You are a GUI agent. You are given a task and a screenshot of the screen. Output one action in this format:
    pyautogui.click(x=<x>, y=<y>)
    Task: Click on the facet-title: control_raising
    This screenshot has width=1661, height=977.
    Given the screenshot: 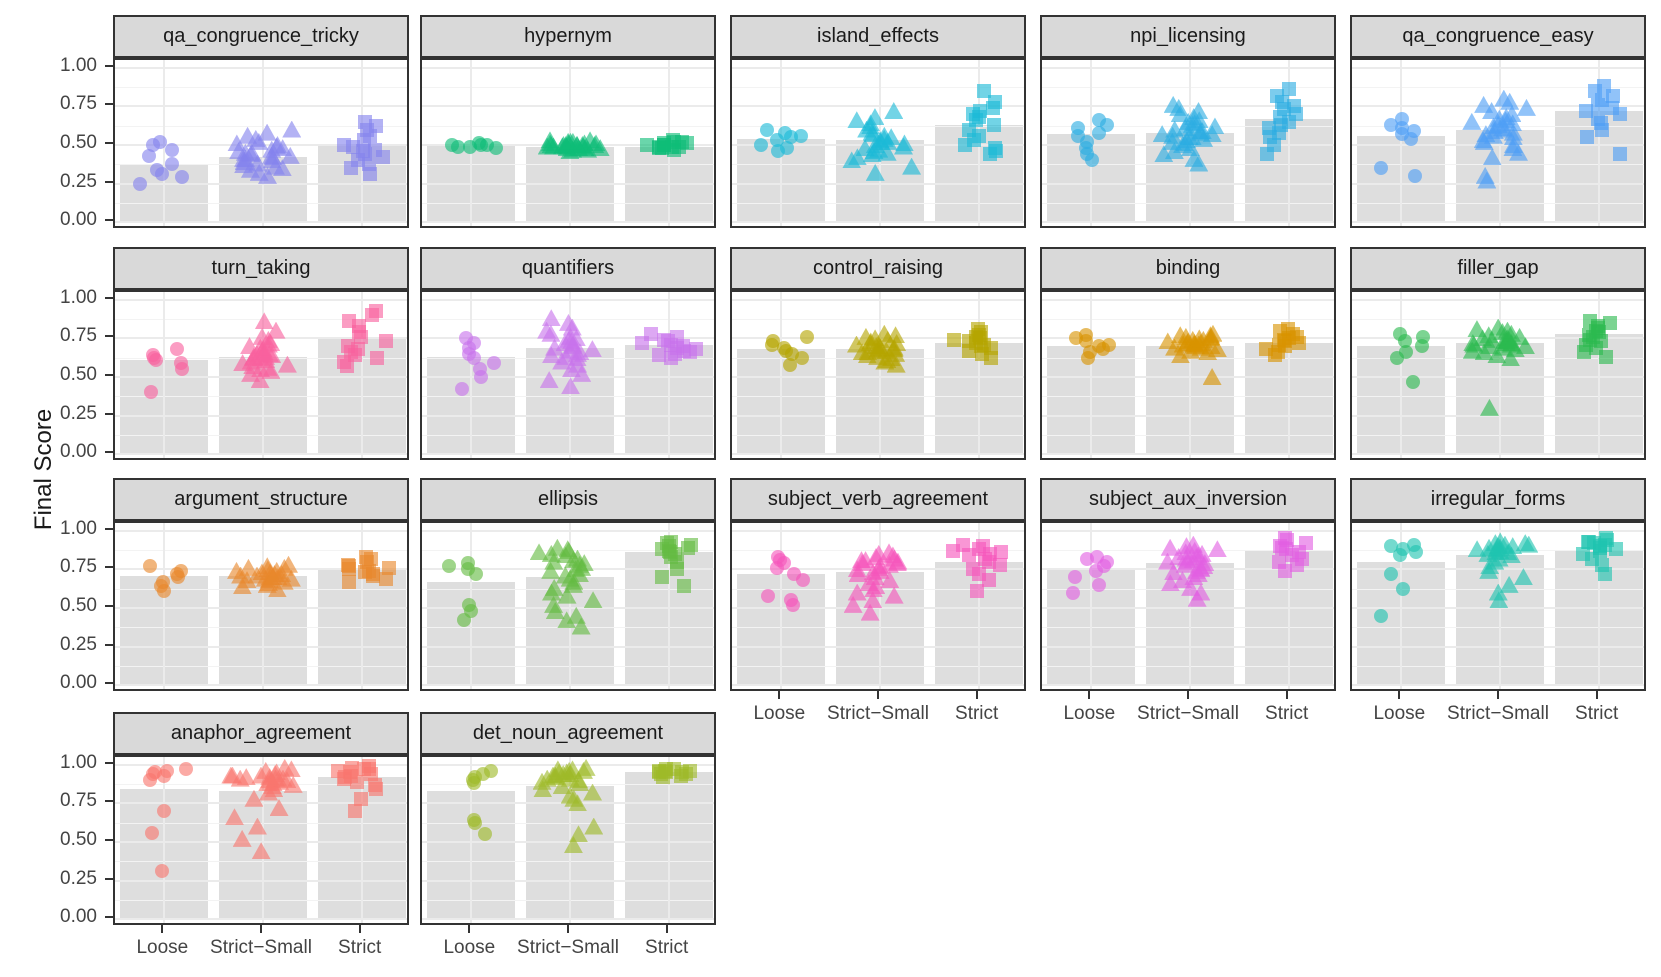 What is the action you would take?
    pyautogui.click(x=878, y=268)
    